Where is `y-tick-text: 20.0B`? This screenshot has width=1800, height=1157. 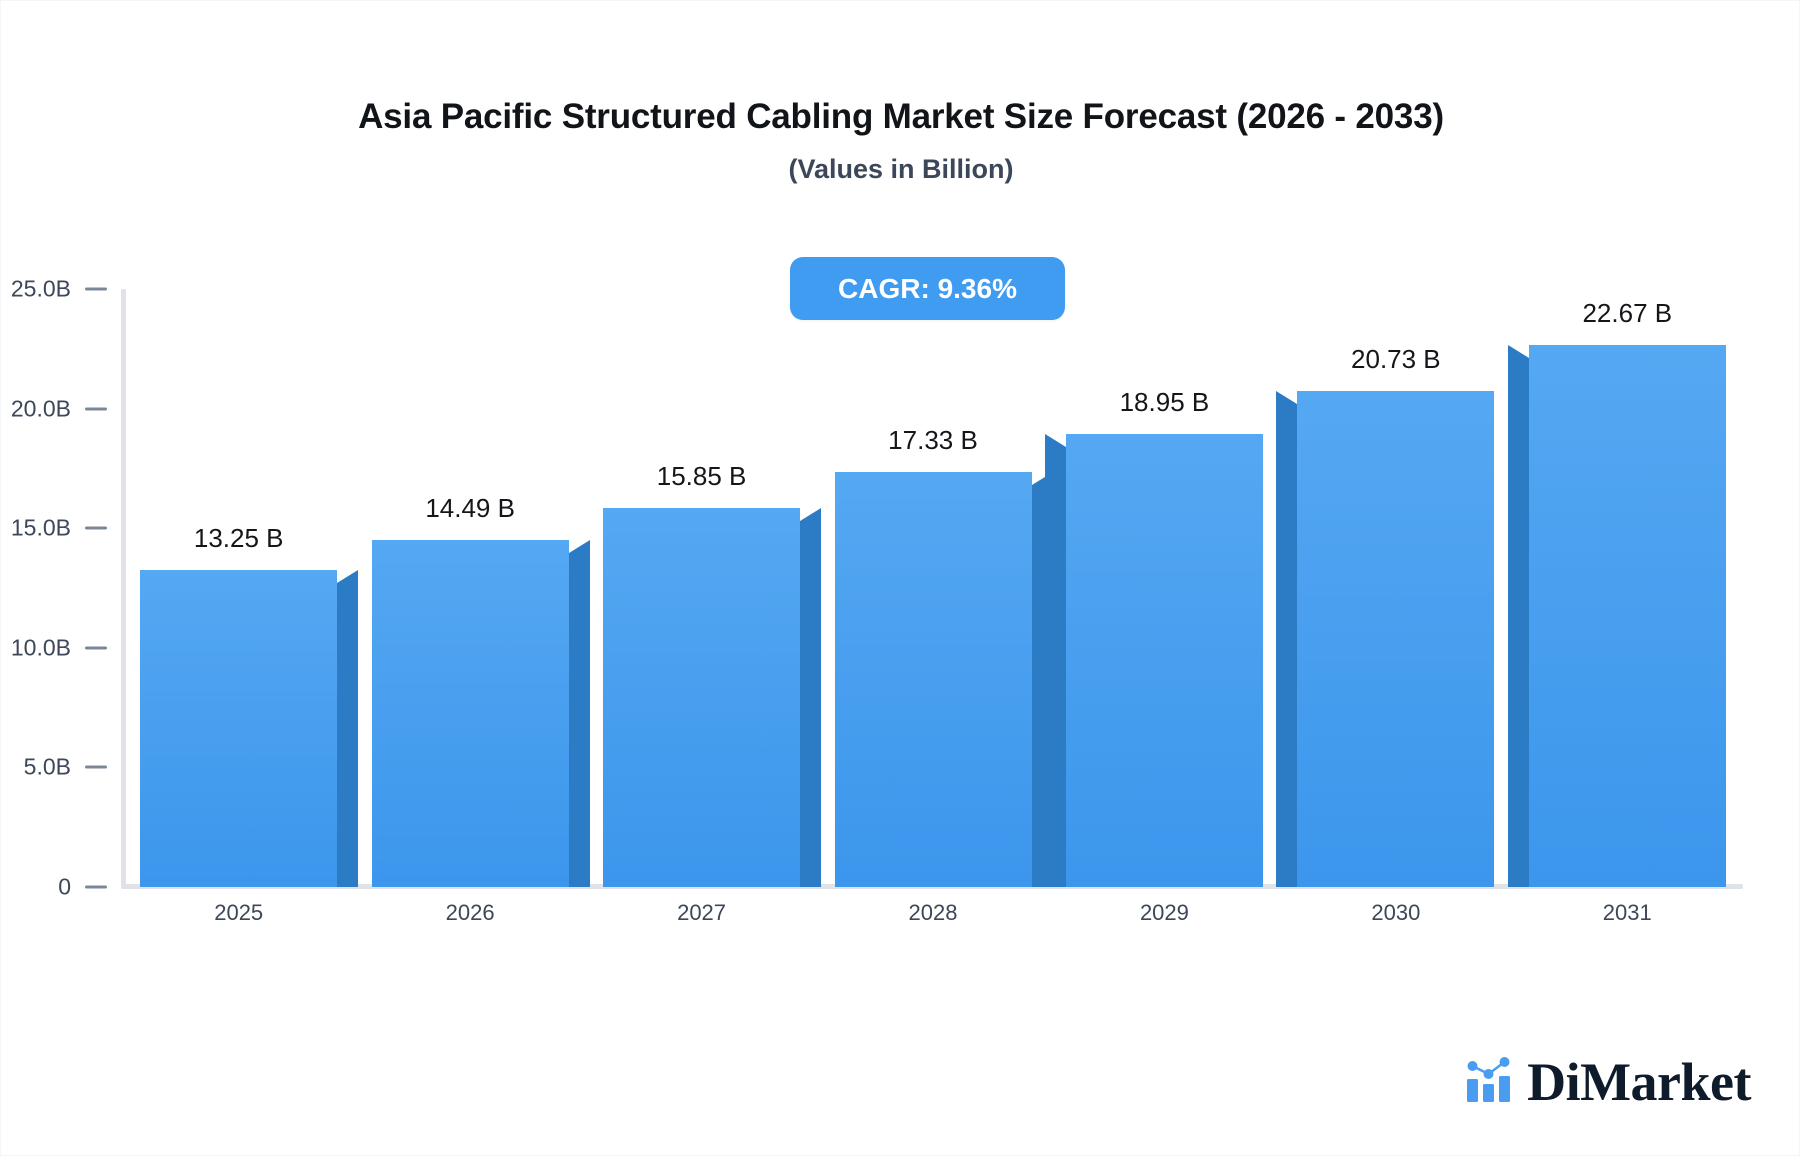 y-tick-text: 20.0B is located at coordinates (40, 408).